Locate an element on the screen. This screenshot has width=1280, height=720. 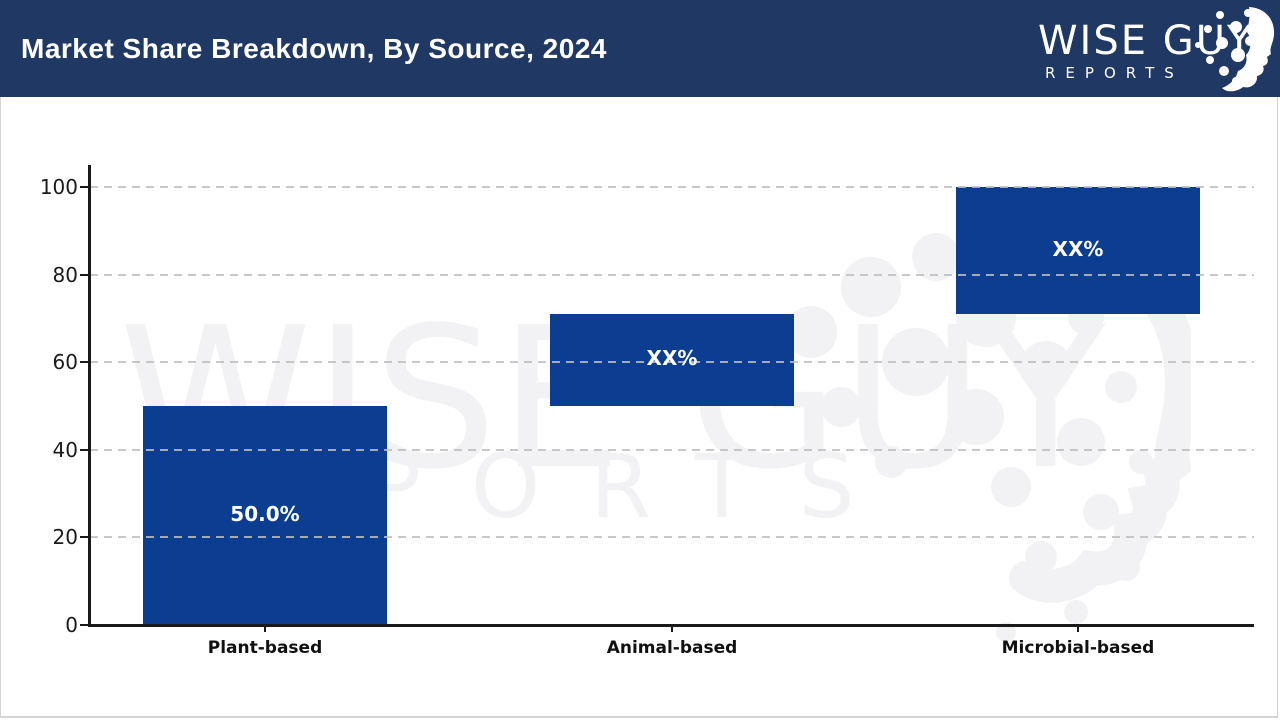
y-tick-label-0: 0 is located at coordinates (71, 625).